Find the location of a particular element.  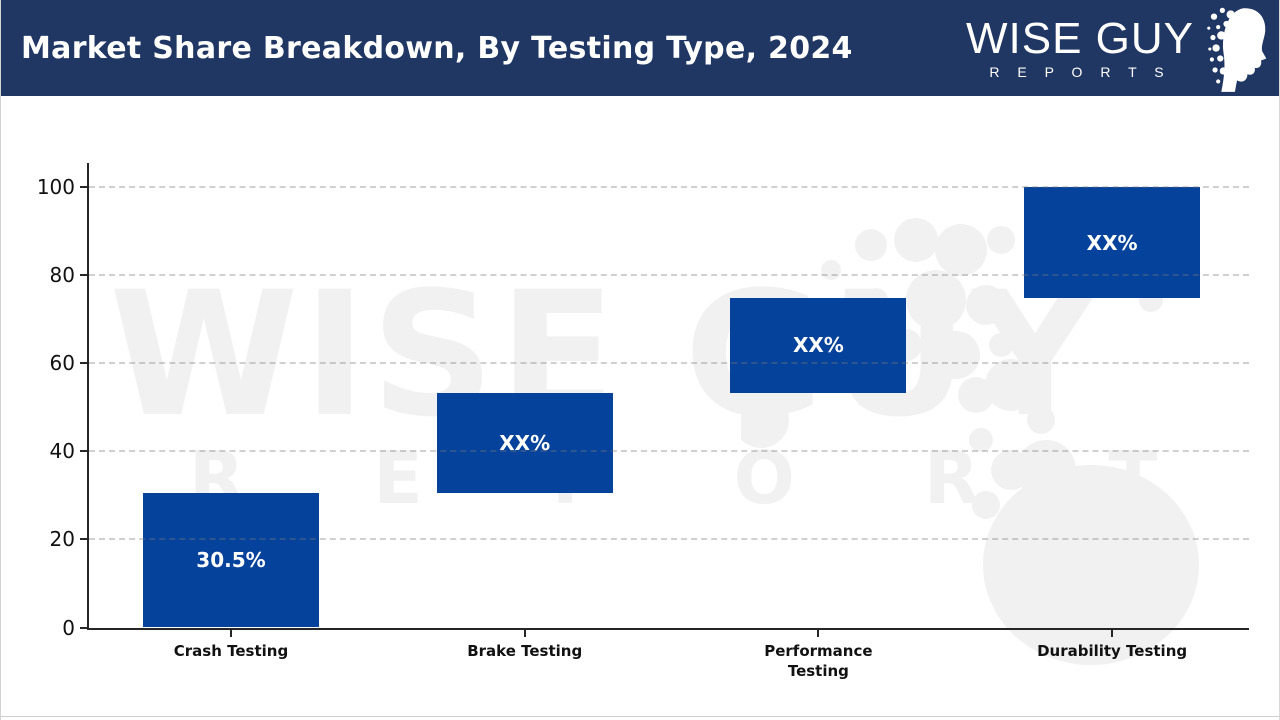

x-axis-line is located at coordinates (668, 628).